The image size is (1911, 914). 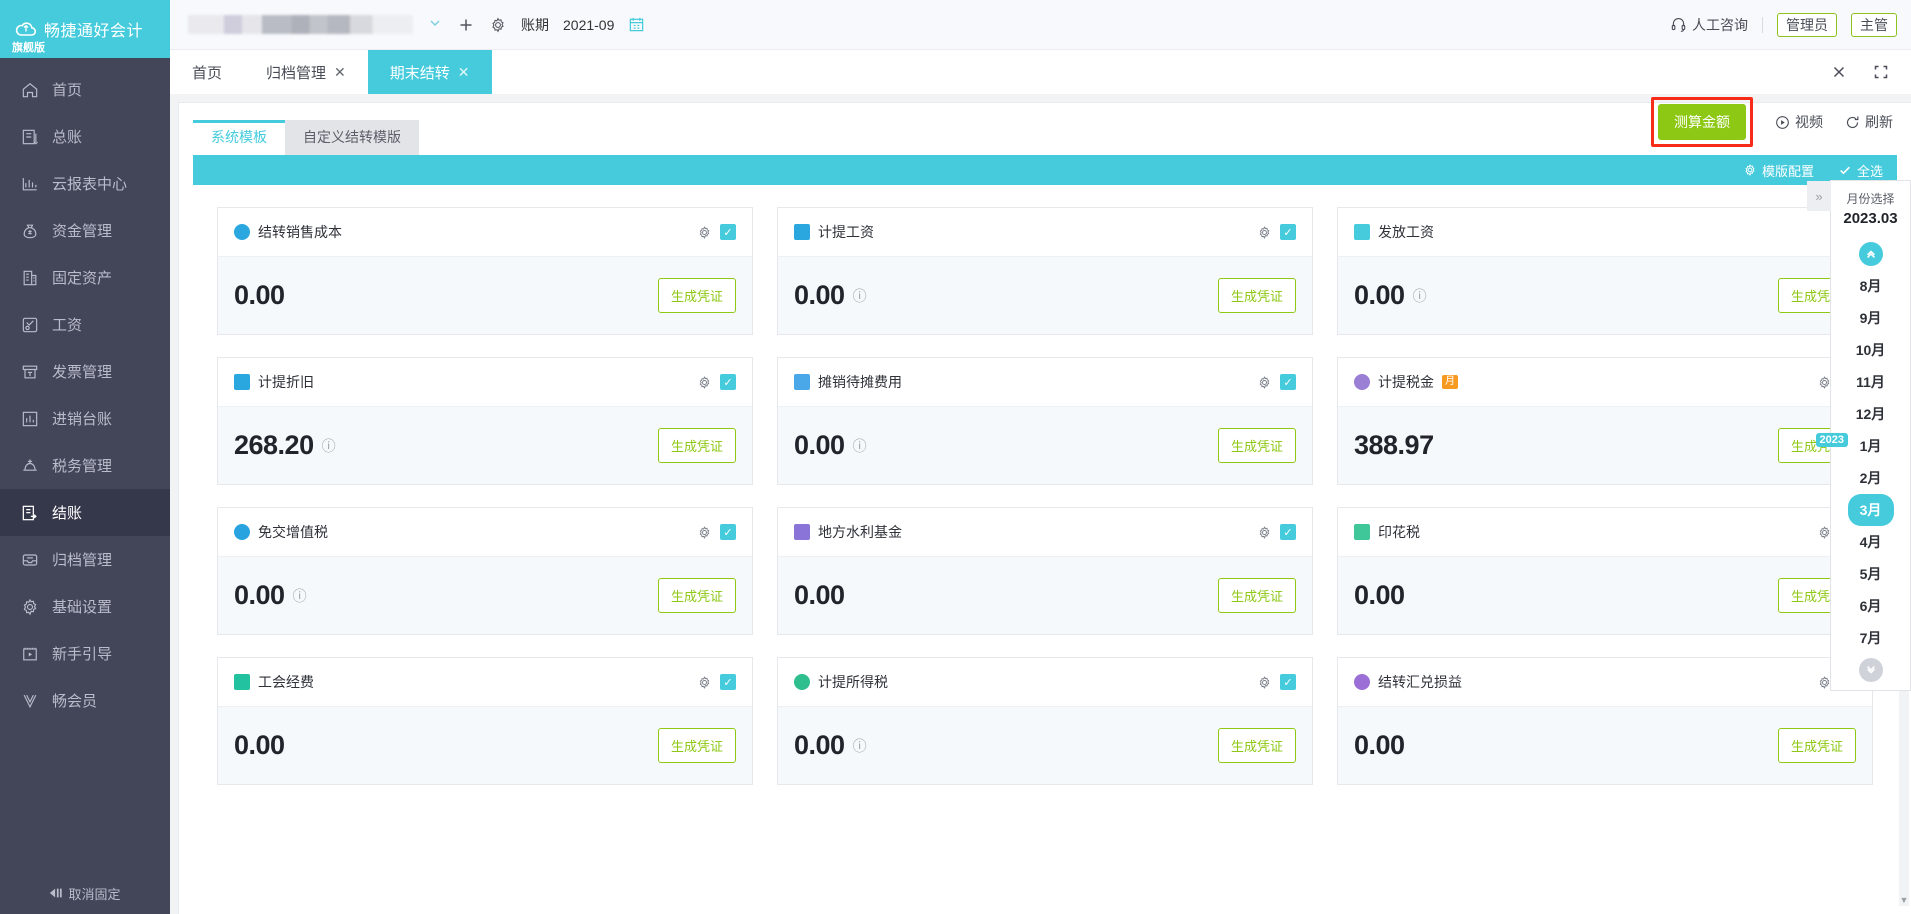 What do you see at coordinates (1709, 25) in the screenshot?
I see `support-button: 人工咨询` at bounding box center [1709, 25].